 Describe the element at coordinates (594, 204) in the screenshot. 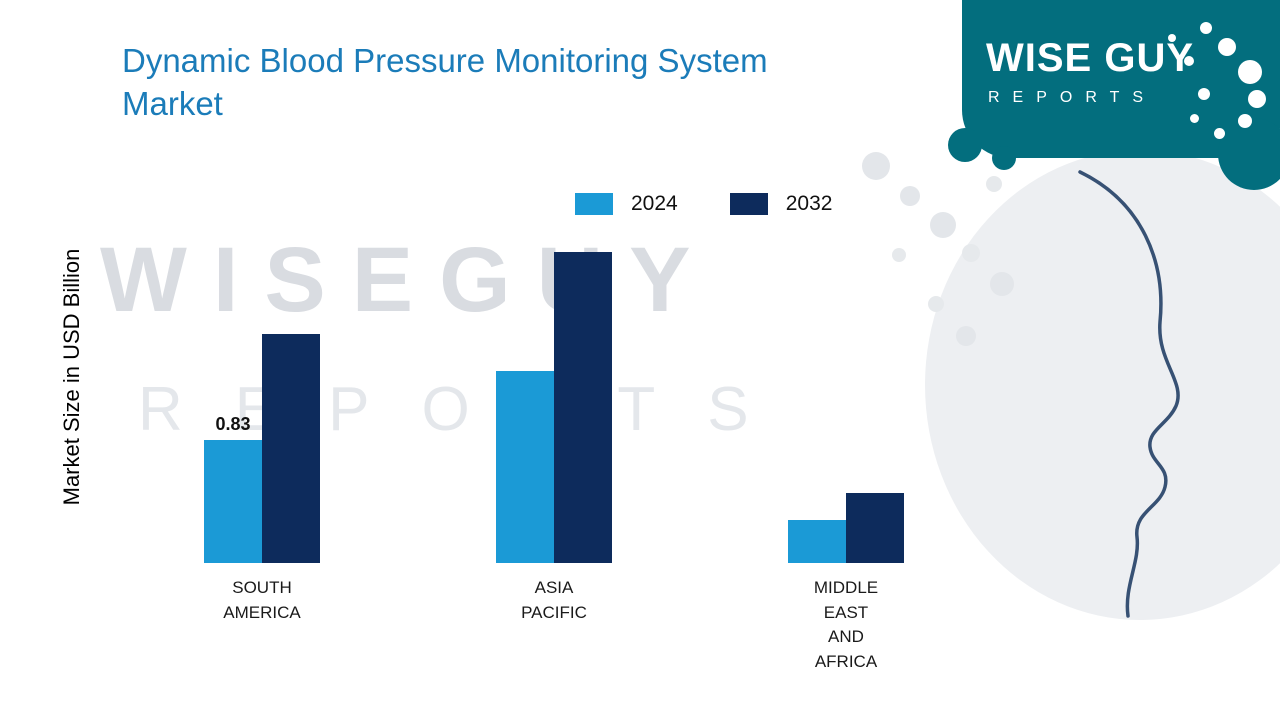

I see `legend-swatch-2024` at that location.